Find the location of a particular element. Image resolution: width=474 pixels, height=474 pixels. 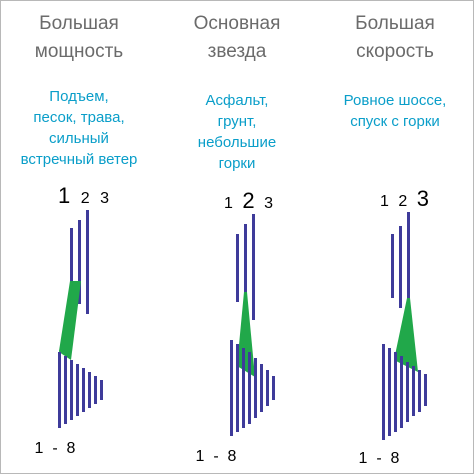

desc-line: встречный ветер is located at coordinates (79, 159).